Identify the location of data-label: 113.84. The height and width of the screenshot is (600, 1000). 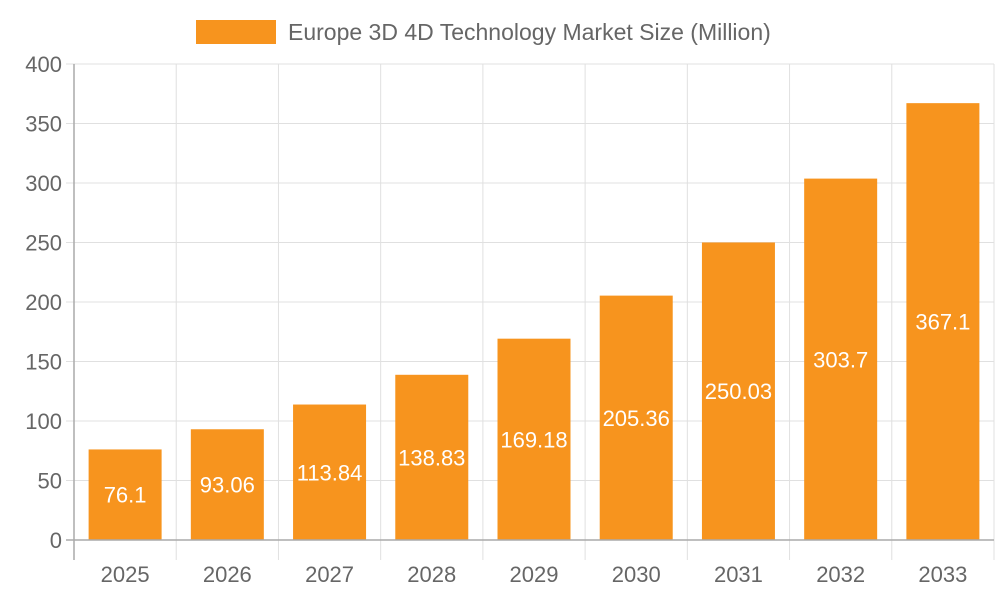
(330, 472).